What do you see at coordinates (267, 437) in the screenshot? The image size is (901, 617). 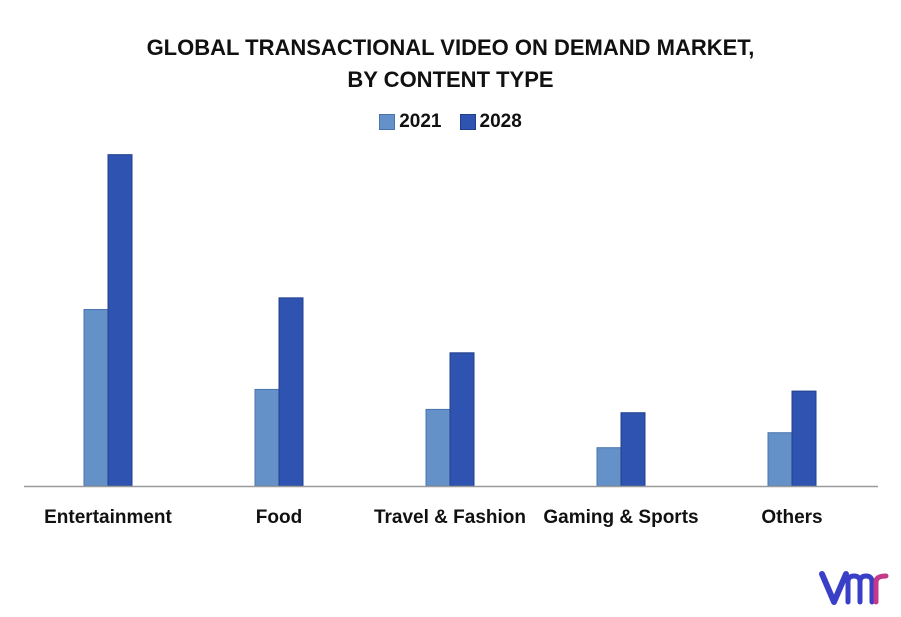 I see `bar-2021-food` at bounding box center [267, 437].